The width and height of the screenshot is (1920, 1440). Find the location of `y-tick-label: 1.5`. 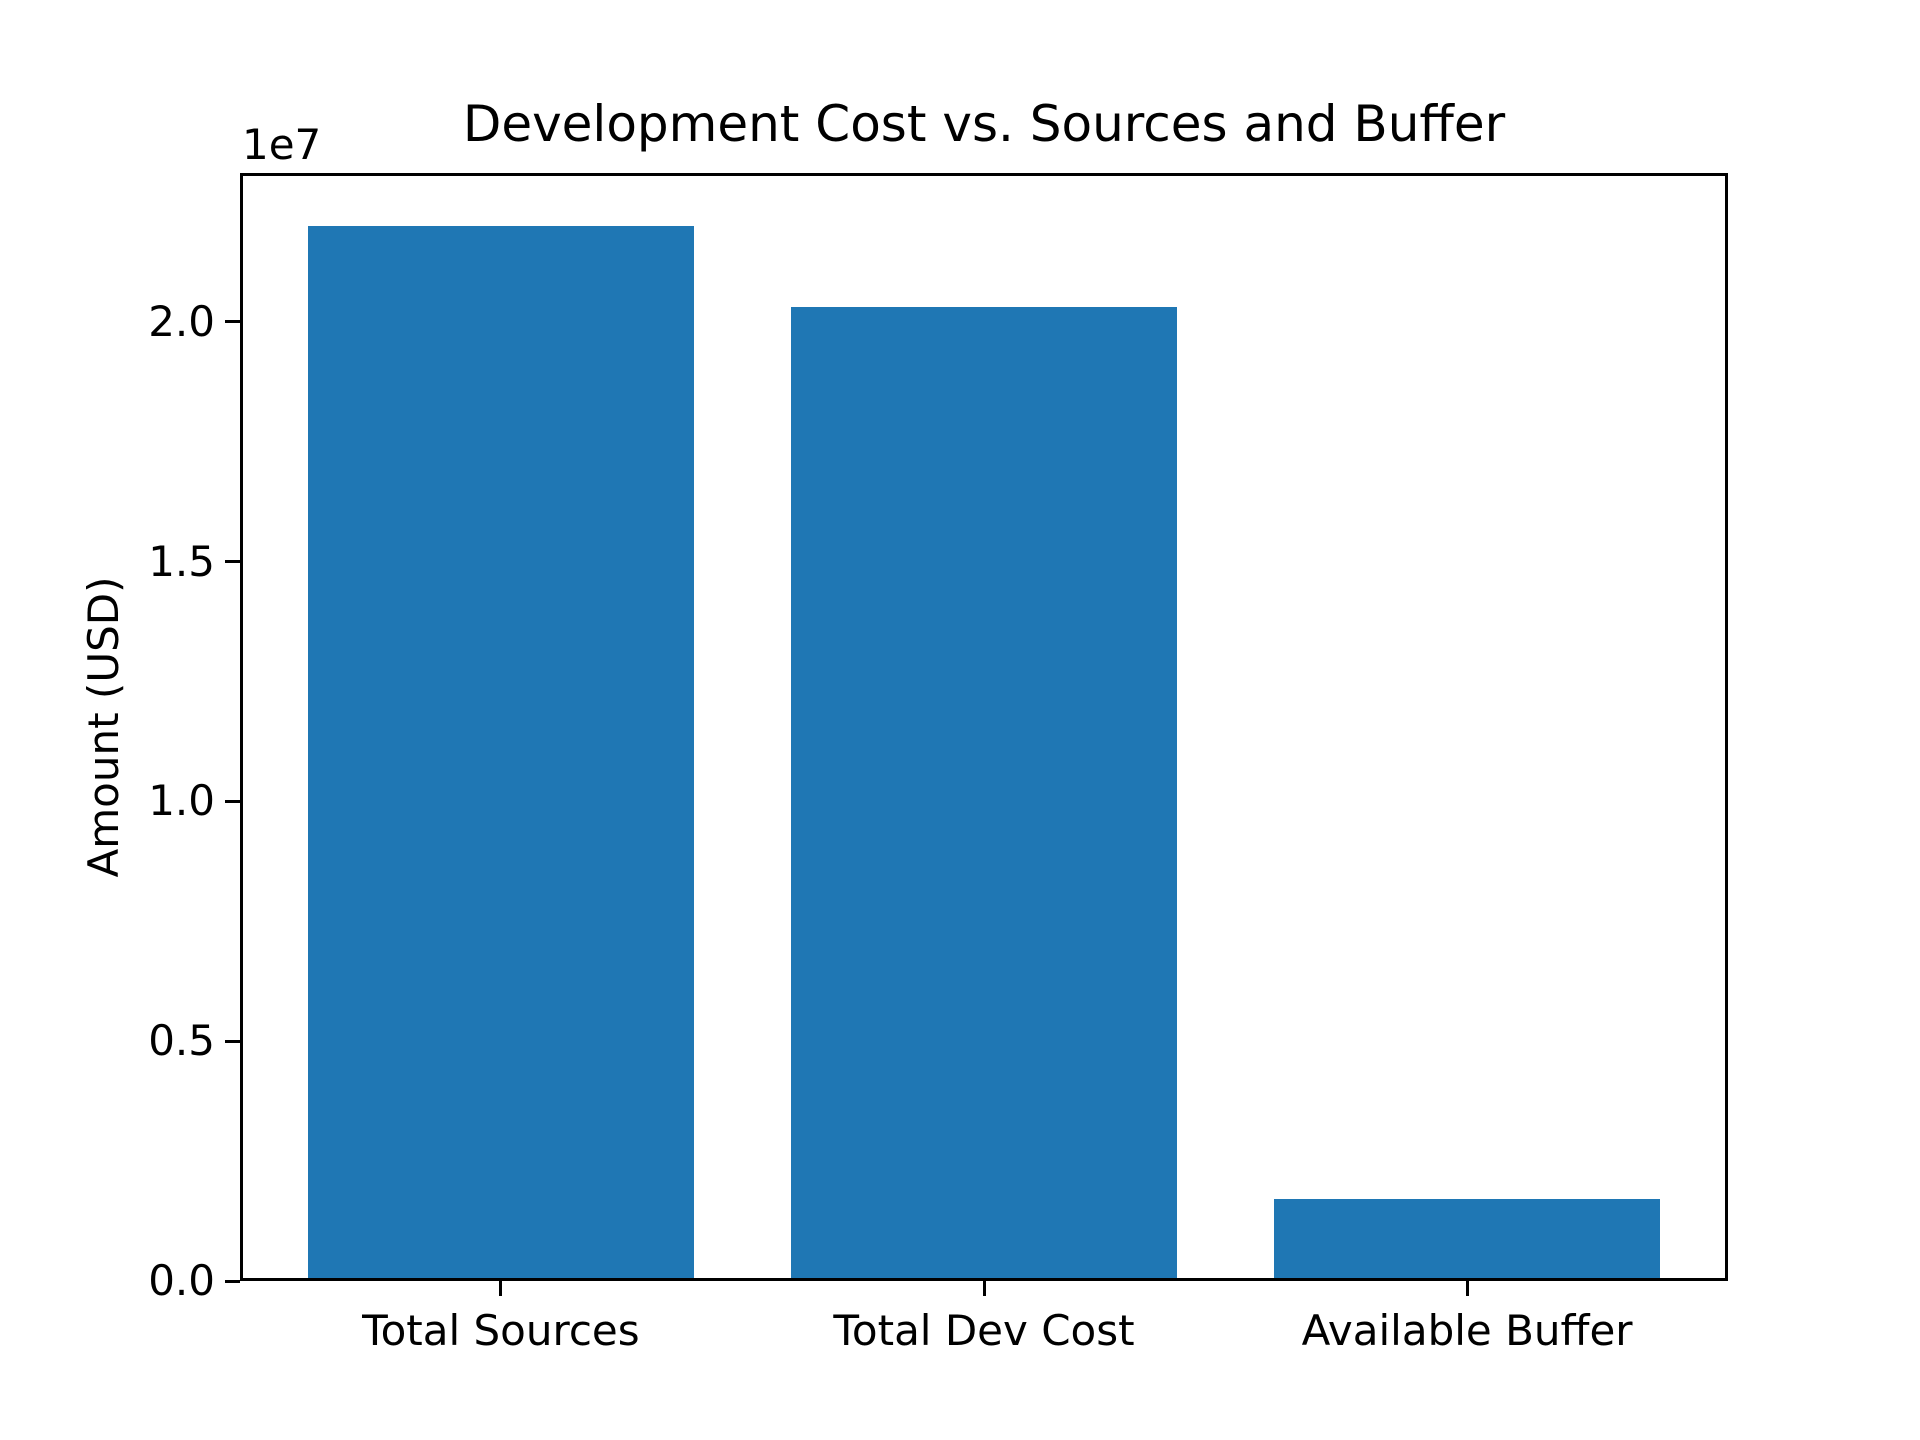

y-tick-label: 1.5 is located at coordinates (181, 561).